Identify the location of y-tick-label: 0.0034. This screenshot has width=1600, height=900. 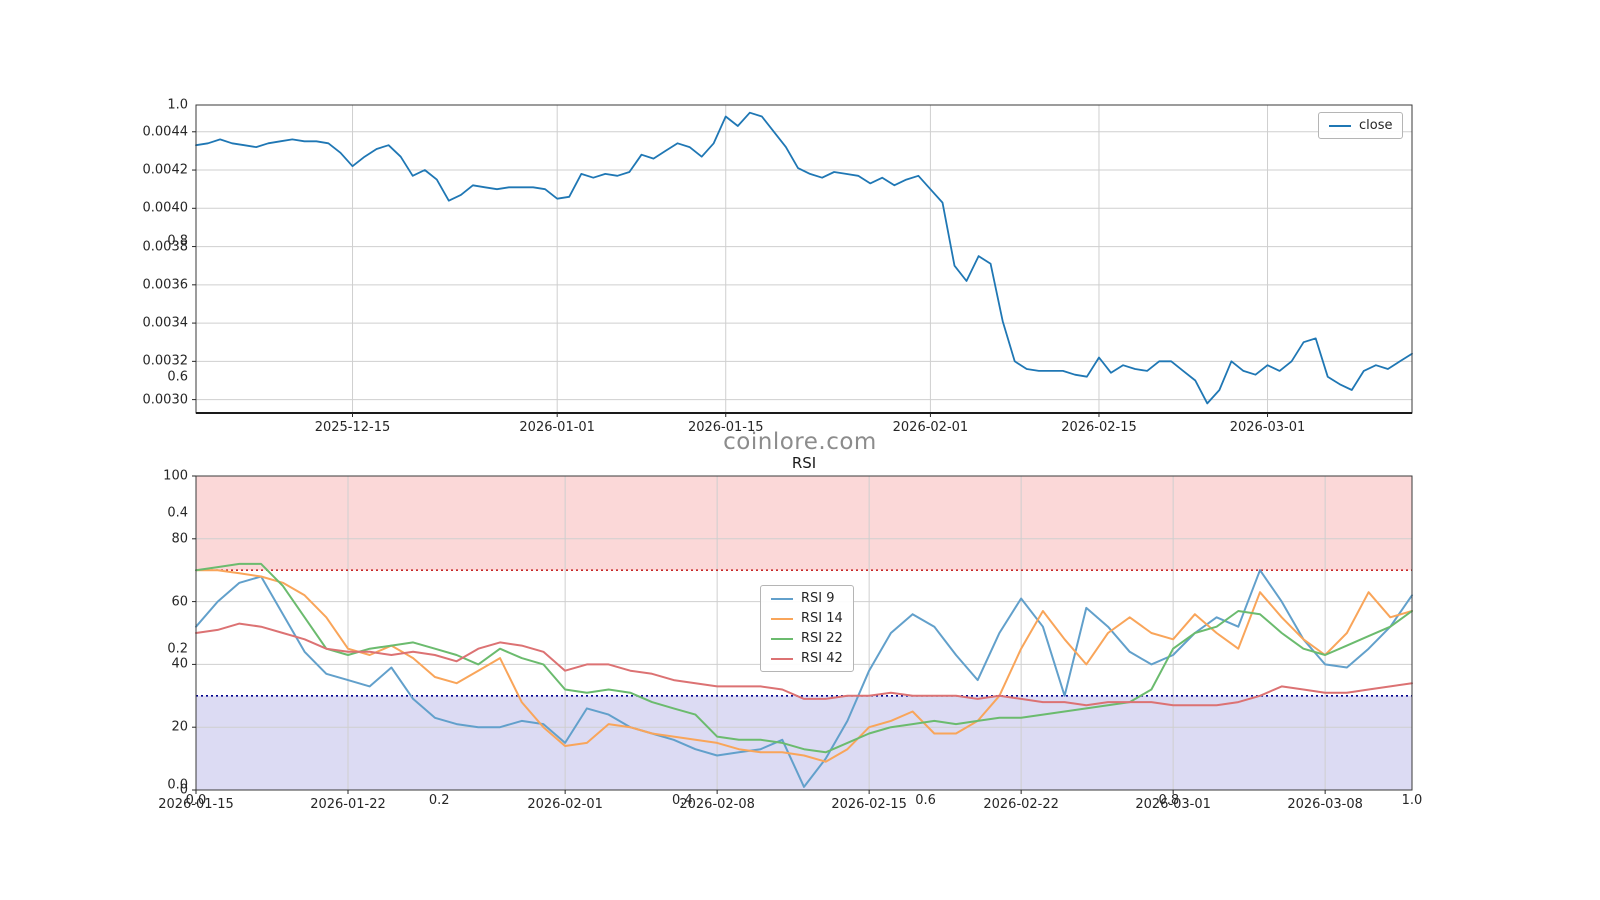
(165, 323).